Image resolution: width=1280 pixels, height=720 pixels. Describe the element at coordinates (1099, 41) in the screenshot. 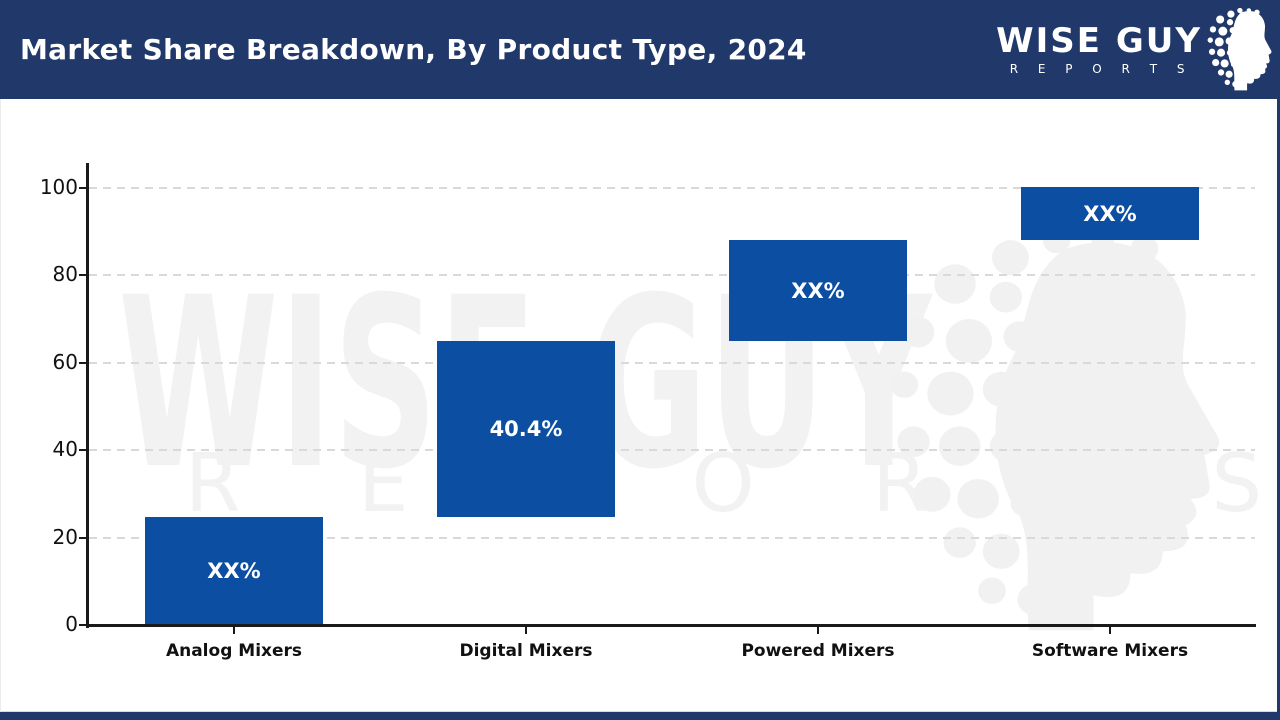

I see `logo-wordmark: WISE GUY` at that location.